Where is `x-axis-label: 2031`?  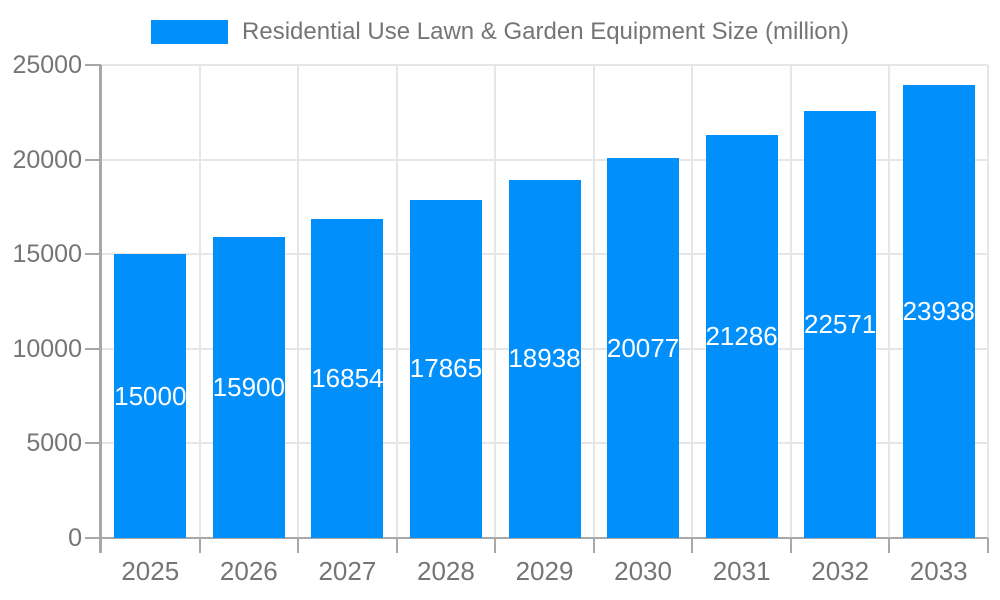
x-axis-label: 2031 is located at coordinates (741, 571).